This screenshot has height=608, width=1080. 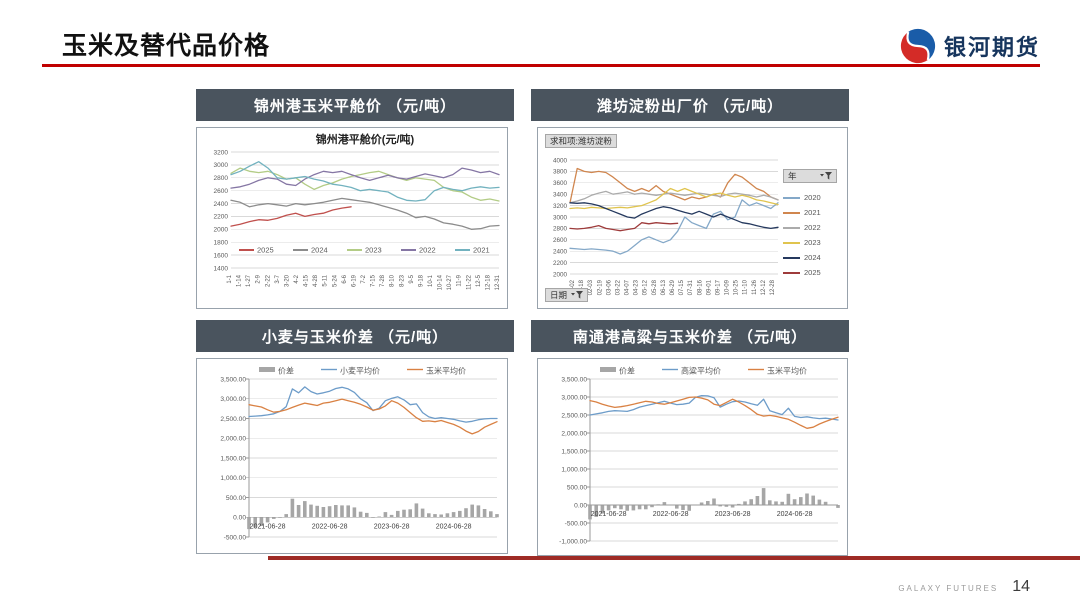 I want to click on legend-label: 2024, so click(x=812, y=257).